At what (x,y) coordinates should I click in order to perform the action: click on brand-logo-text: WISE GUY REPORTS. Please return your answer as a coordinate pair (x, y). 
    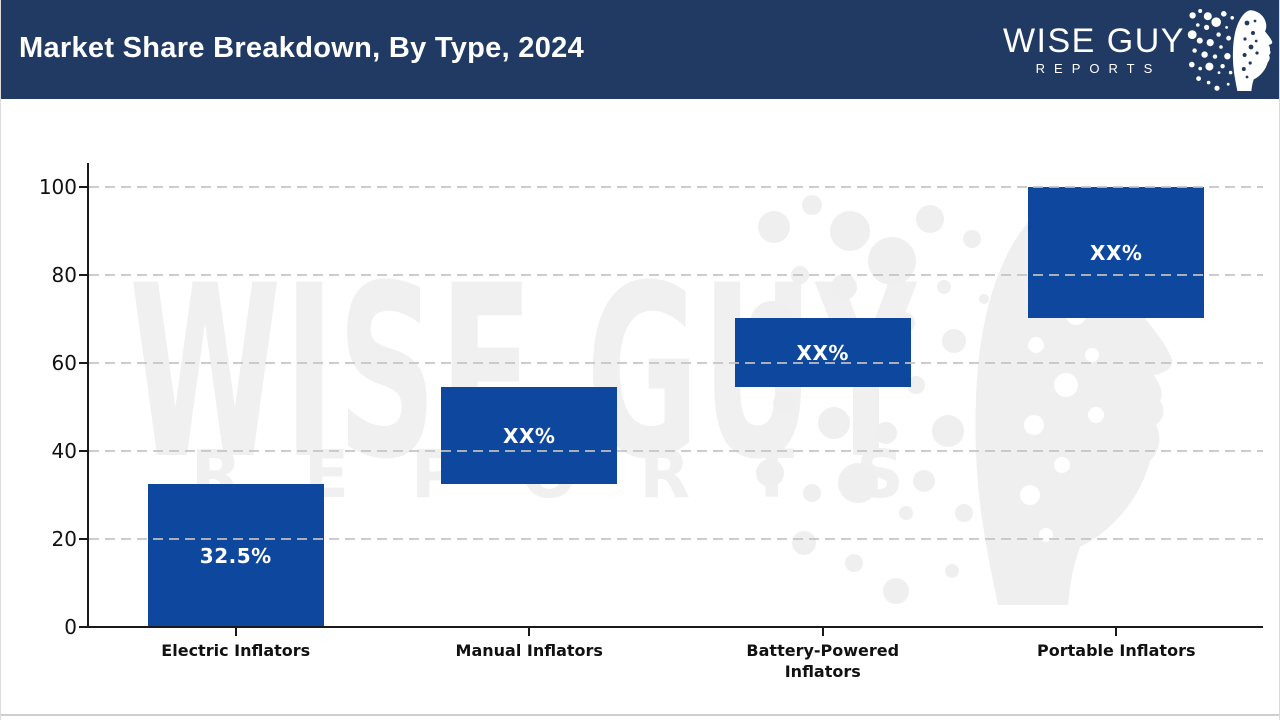
    Looking at the image, I should click on (1094, 49).